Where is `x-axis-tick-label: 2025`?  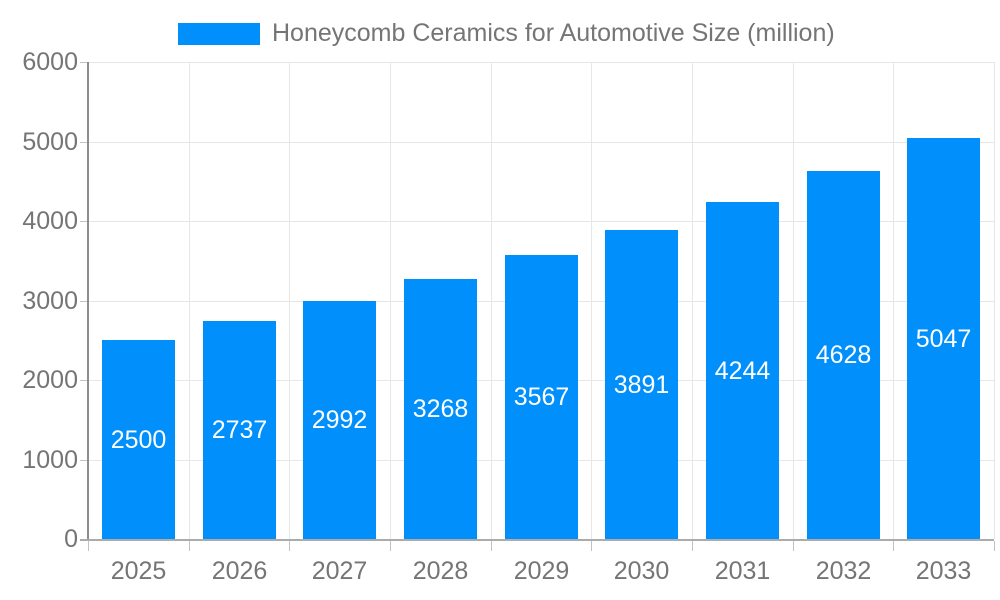
x-axis-tick-label: 2025 is located at coordinates (138, 571).